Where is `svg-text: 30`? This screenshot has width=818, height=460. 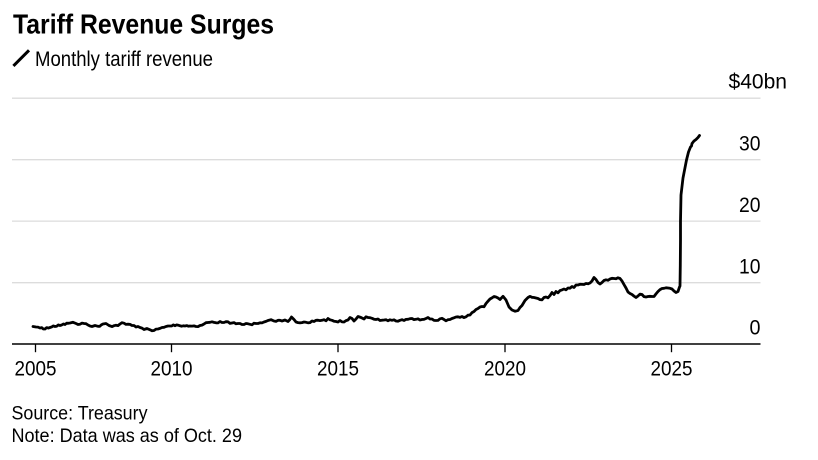
svg-text: 30 is located at coordinates (750, 143).